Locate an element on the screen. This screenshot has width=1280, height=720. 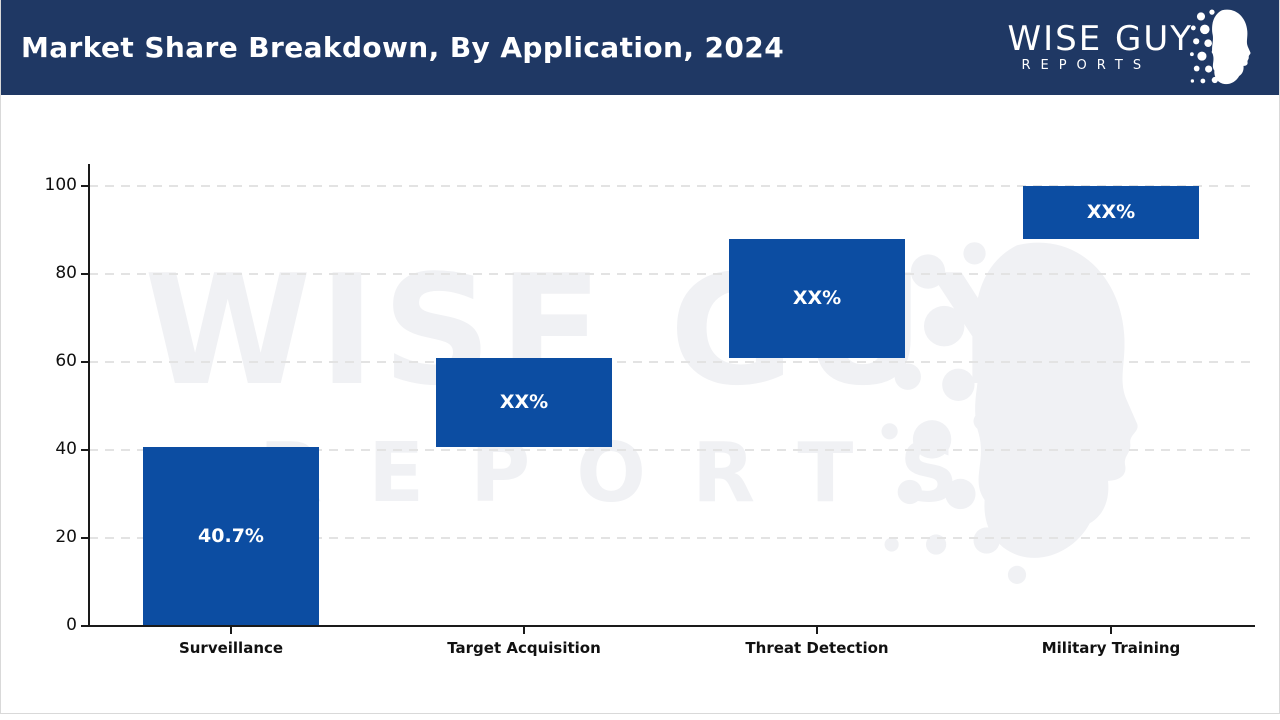
logo-face-icon is located at coordinates (1220, 46).